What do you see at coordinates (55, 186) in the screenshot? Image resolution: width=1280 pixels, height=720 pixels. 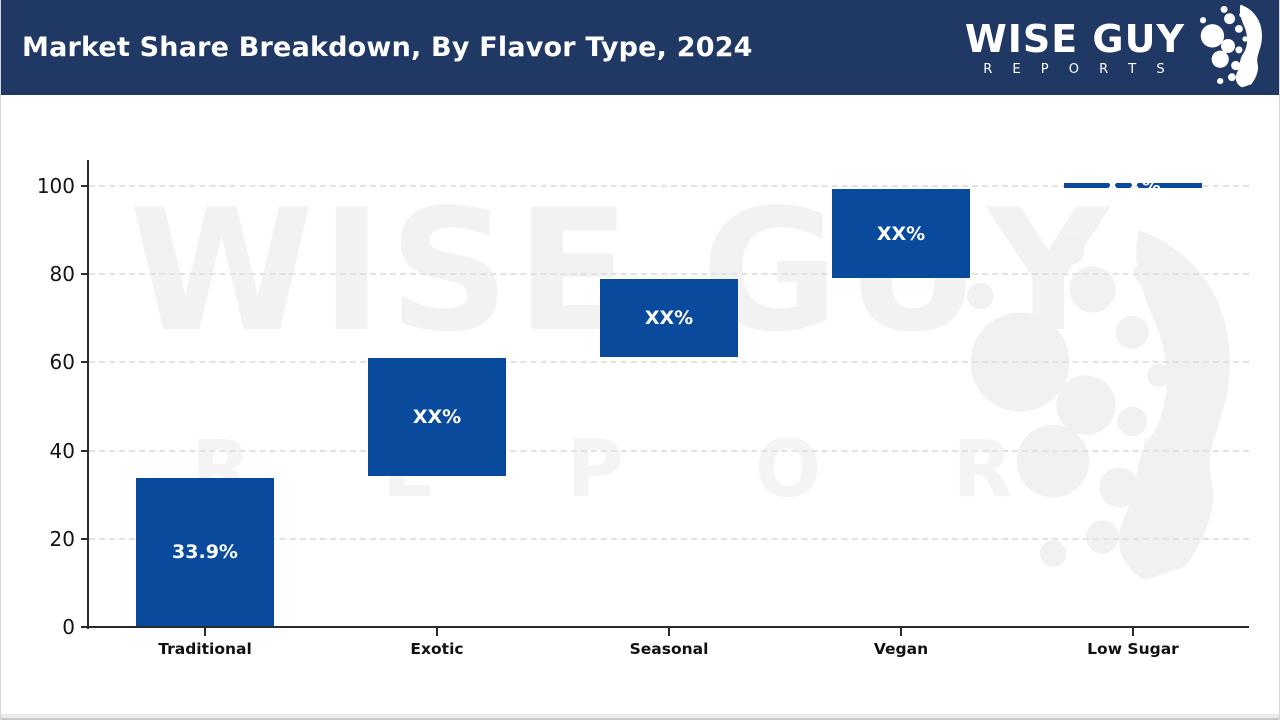 I see `y-tick-label: 100` at bounding box center [55, 186].